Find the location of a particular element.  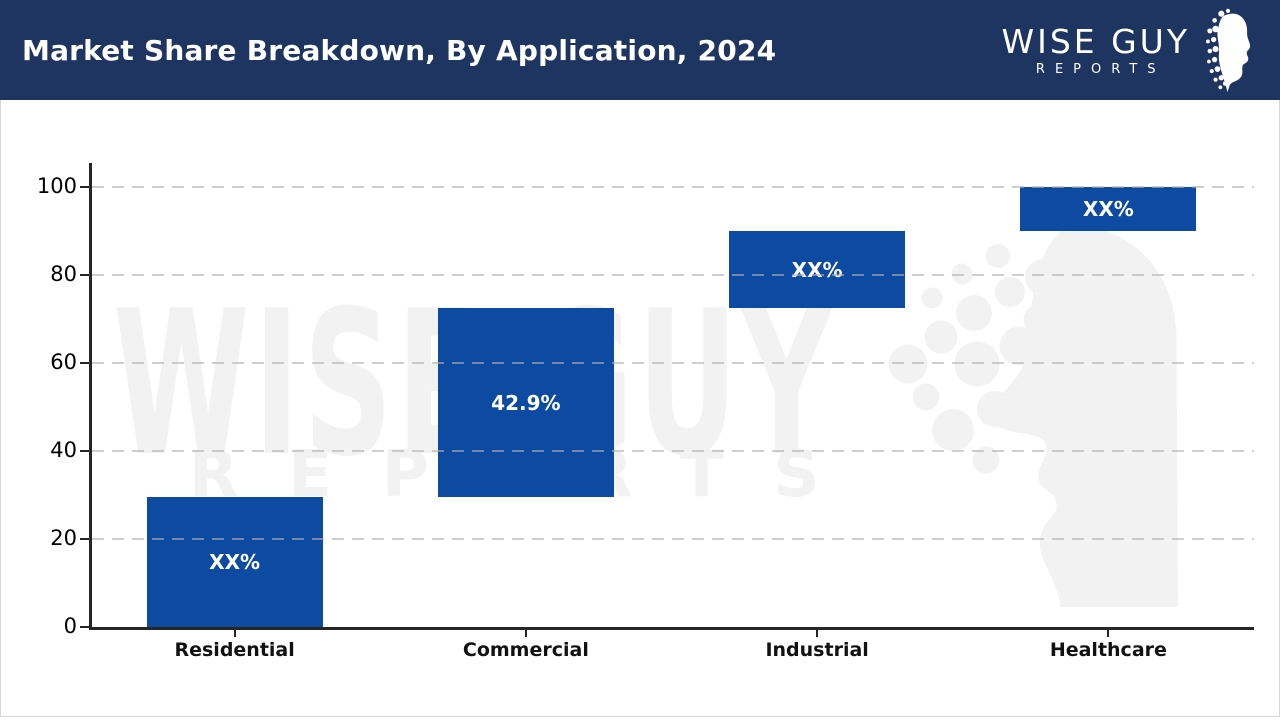

bar-healthcare: XX% is located at coordinates (1108, 209).